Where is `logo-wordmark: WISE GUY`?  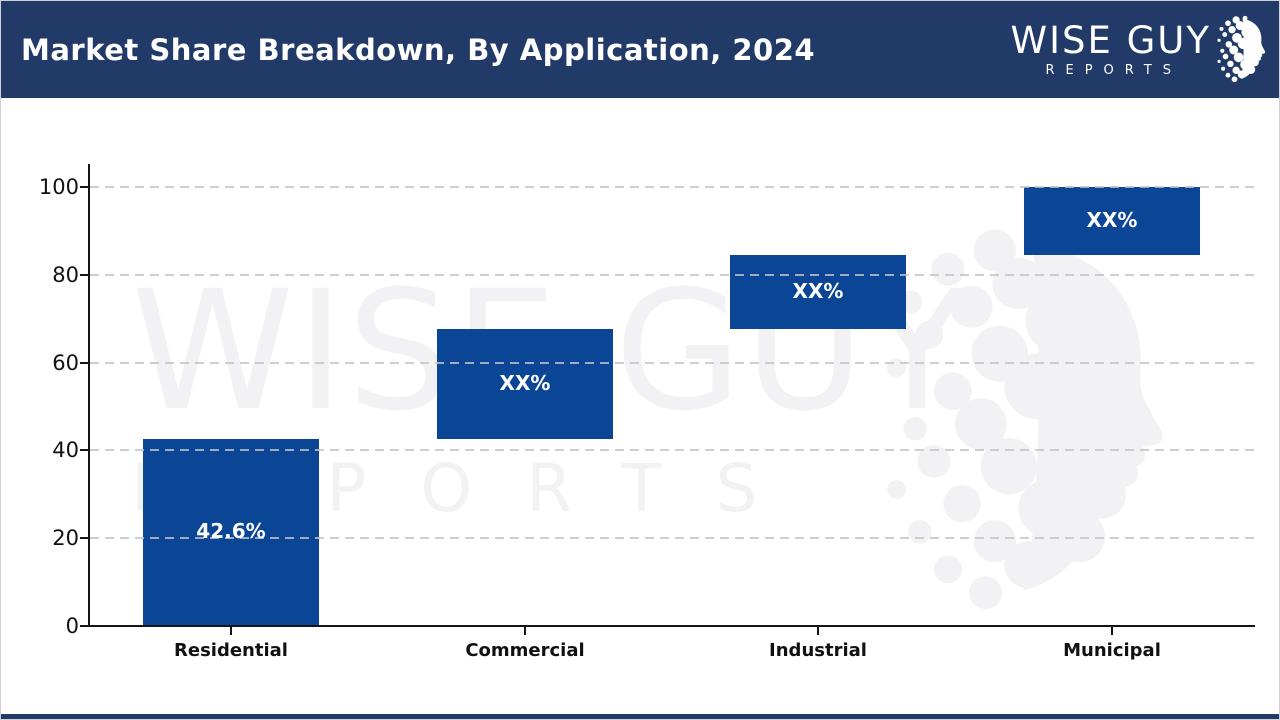
logo-wordmark: WISE GUY is located at coordinates (1110, 40).